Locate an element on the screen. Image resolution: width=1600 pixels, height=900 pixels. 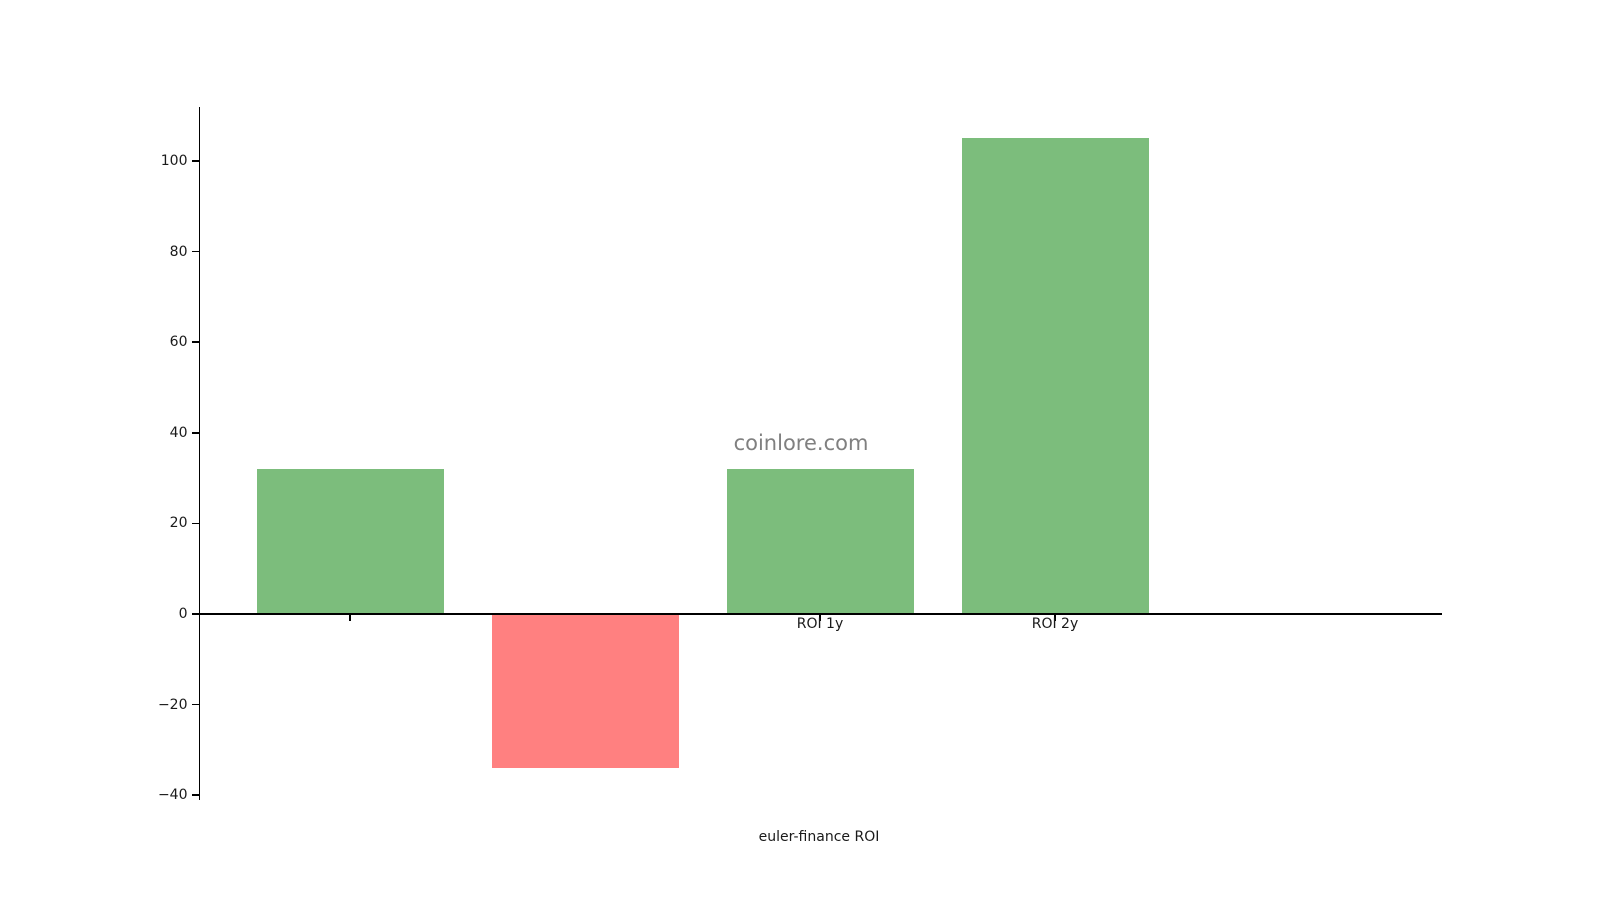
y-tick-label: 40 is located at coordinates (178, 432).